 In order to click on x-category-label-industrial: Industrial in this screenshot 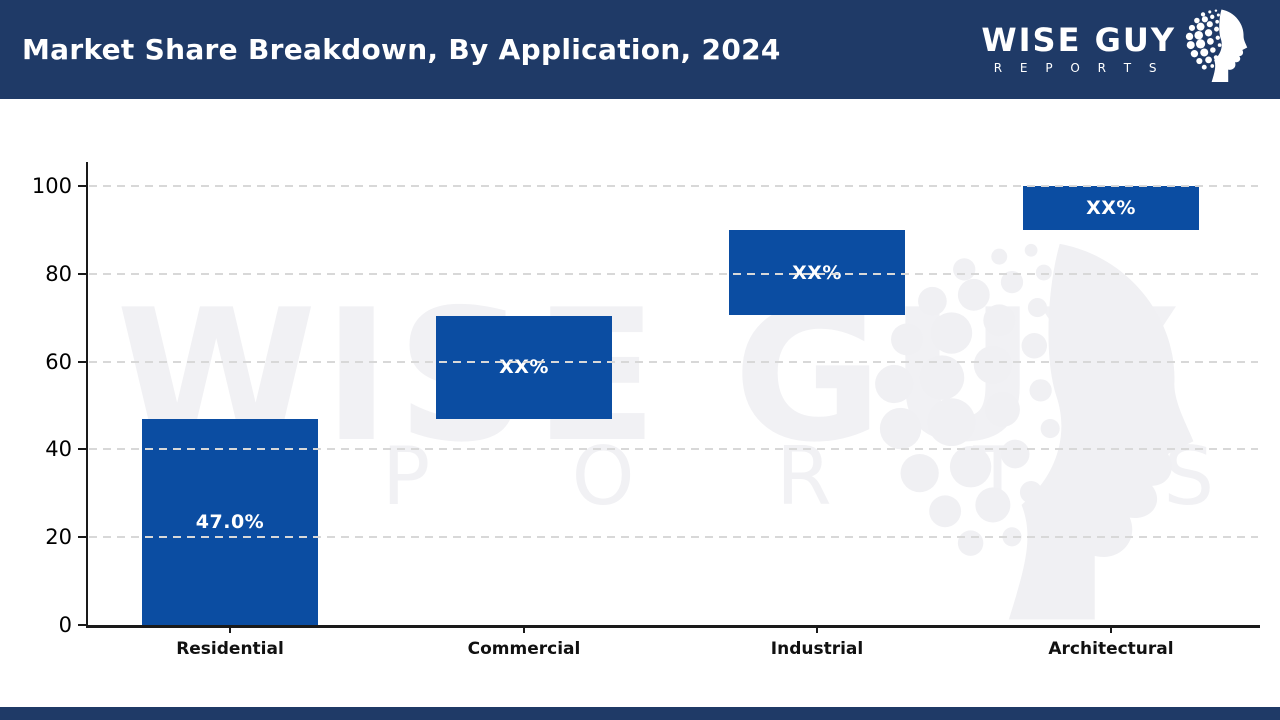, I will do `click(817, 649)`.